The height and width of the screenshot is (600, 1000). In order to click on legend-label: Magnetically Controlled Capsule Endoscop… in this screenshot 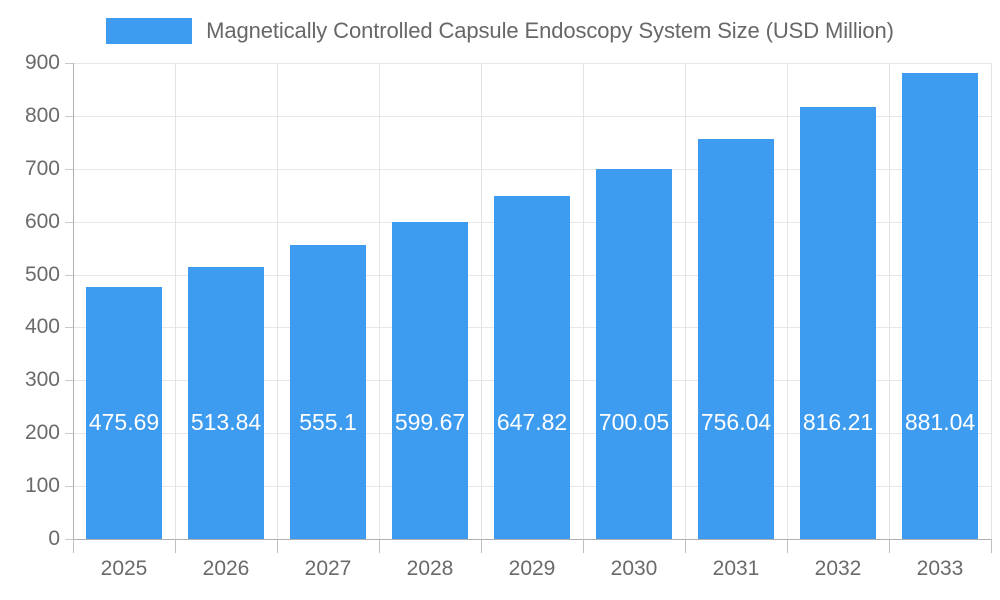, I will do `click(550, 30)`.